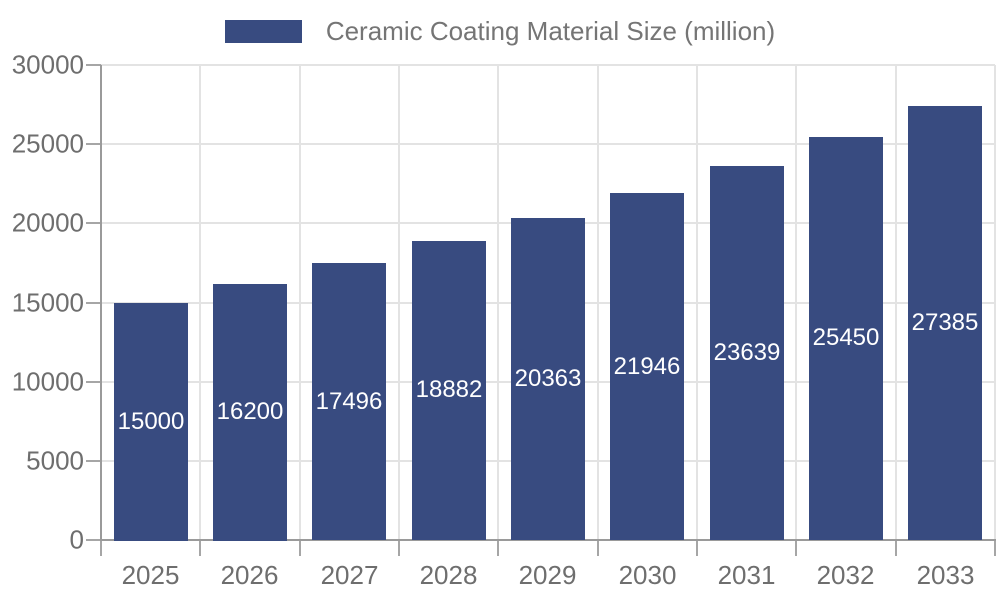 The image size is (1000, 600). Describe the element at coordinates (263, 31) in the screenshot. I see `legend-swatch` at that location.